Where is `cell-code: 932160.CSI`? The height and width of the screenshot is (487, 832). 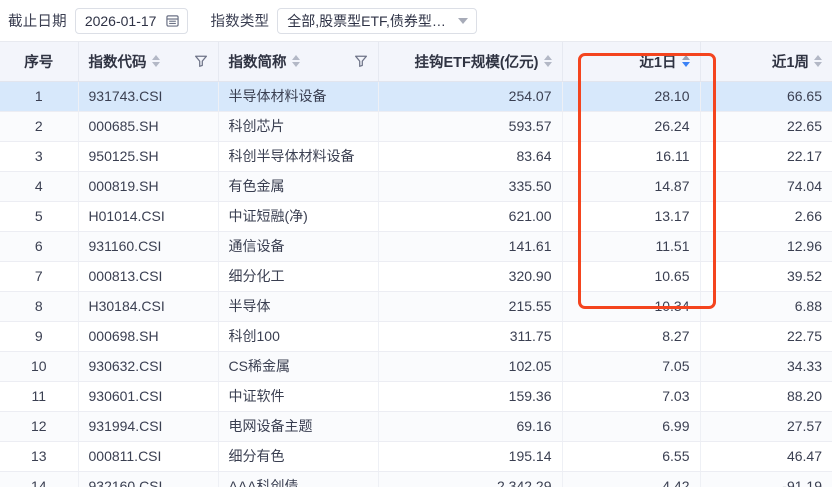
cell-code: 932160.CSI is located at coordinates (148, 479).